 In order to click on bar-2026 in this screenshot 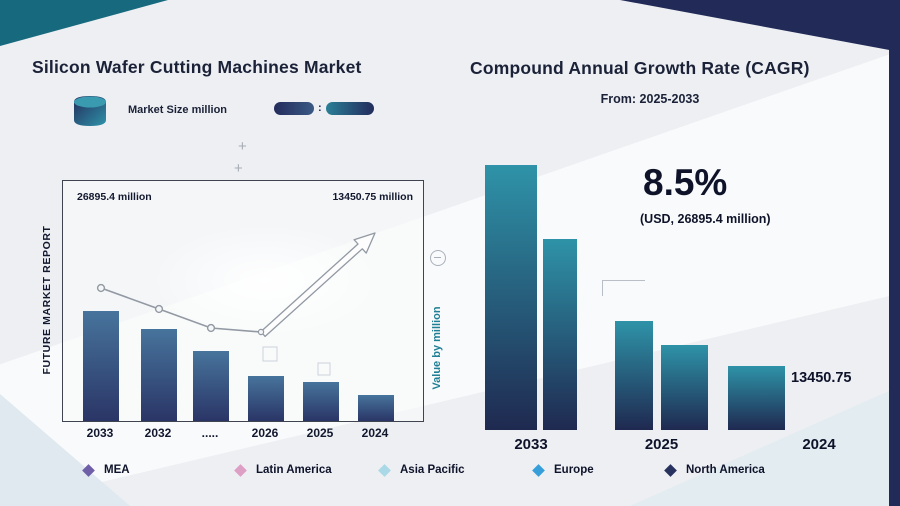, I will do `click(266, 398)`.